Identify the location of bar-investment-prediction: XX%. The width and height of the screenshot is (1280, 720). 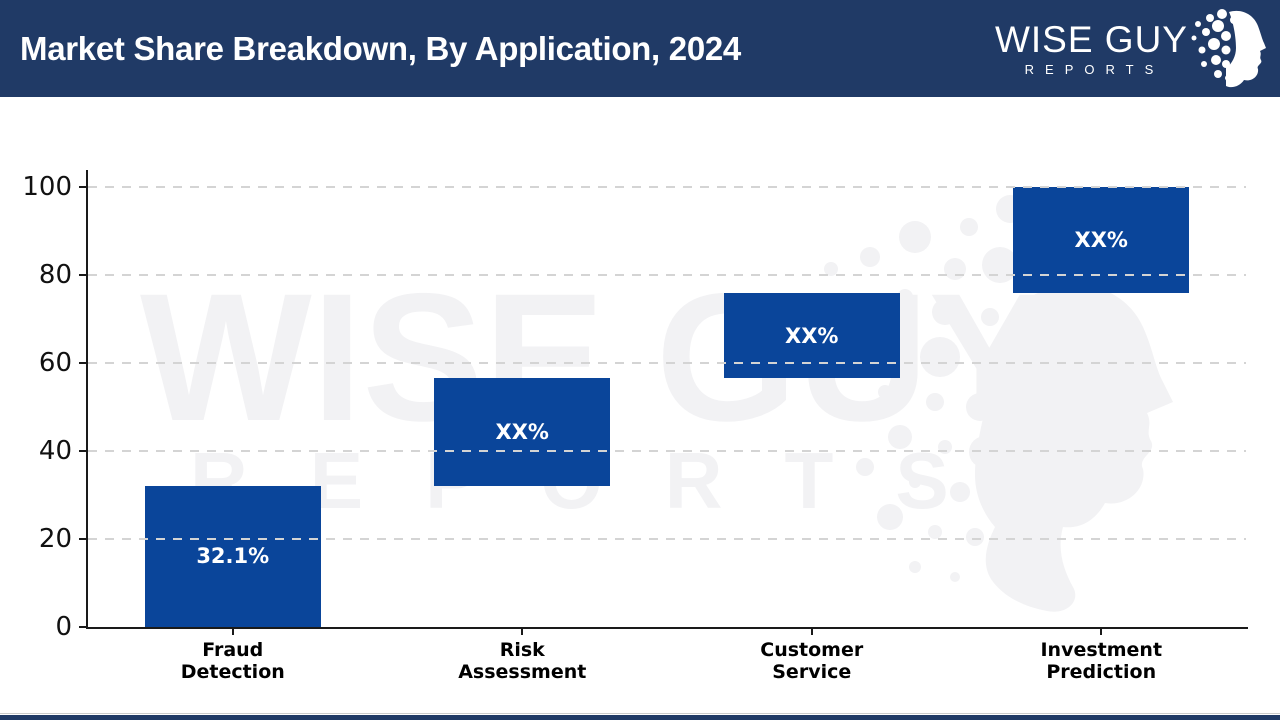
(1101, 240).